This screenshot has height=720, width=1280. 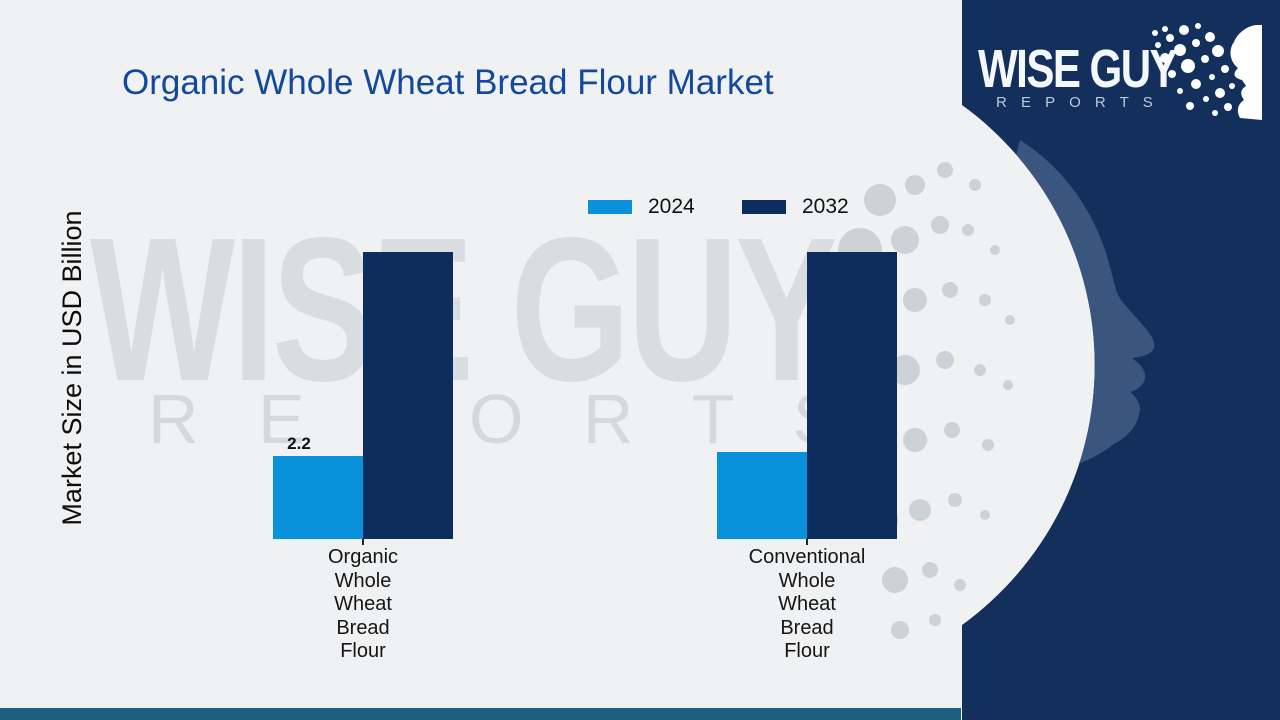 I want to click on logo-face-profile-icon, so click(x=1246, y=72).